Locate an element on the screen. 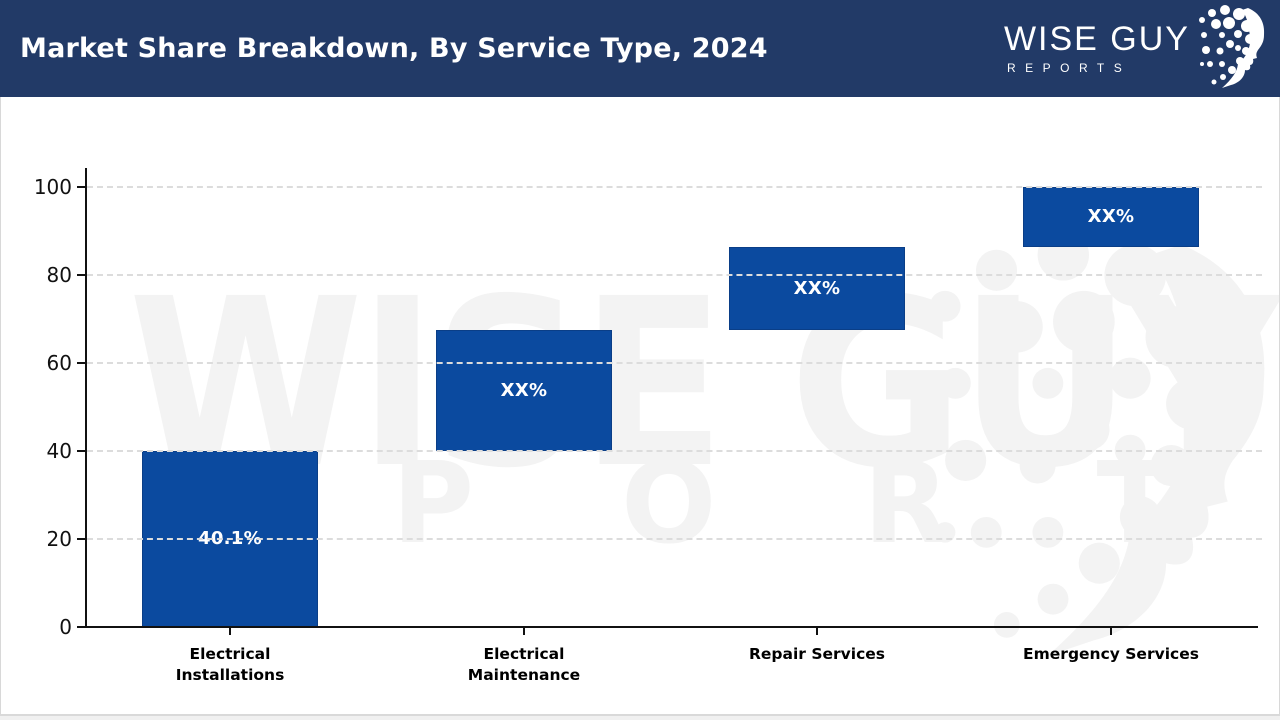 The height and width of the screenshot is (720, 1280). bar-value-label-emergency-services: XX% is located at coordinates (1111, 217).